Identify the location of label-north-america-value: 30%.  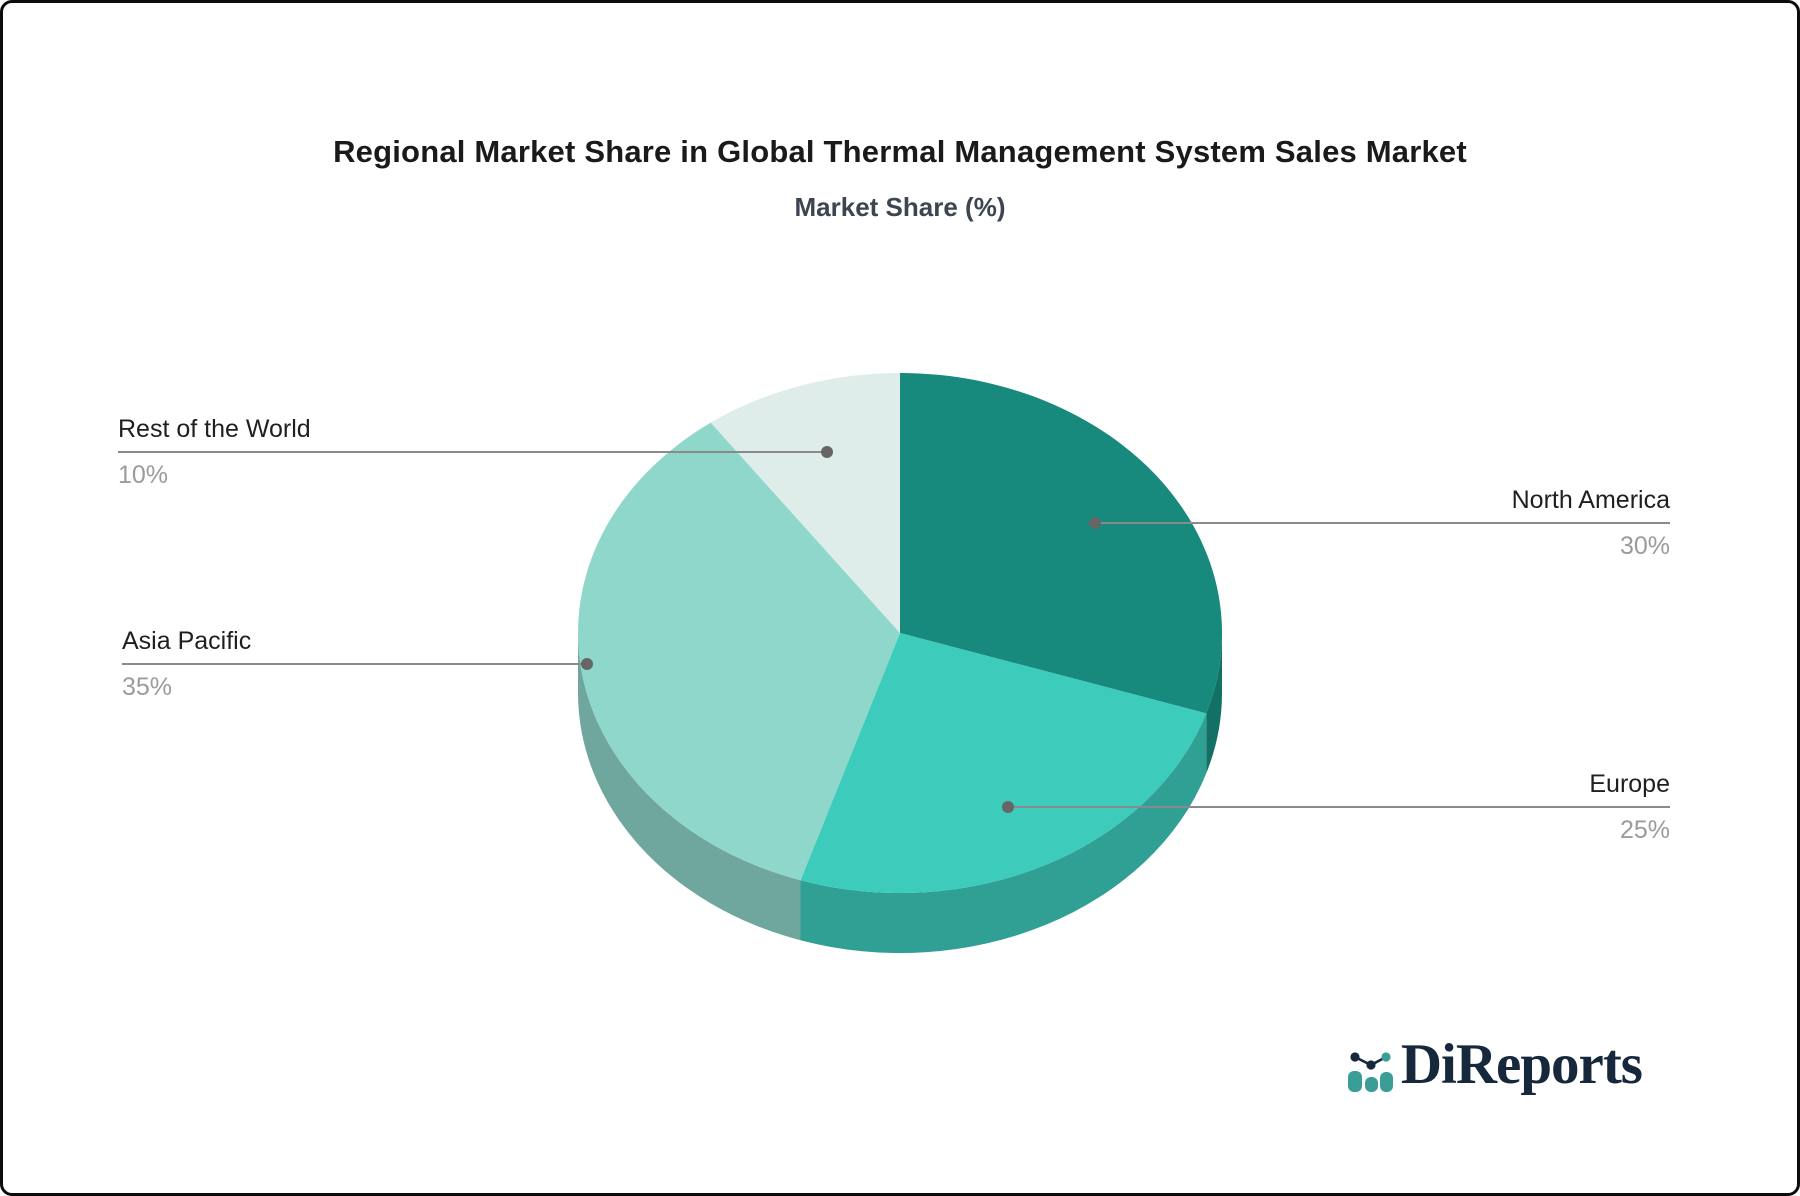
(1644, 546).